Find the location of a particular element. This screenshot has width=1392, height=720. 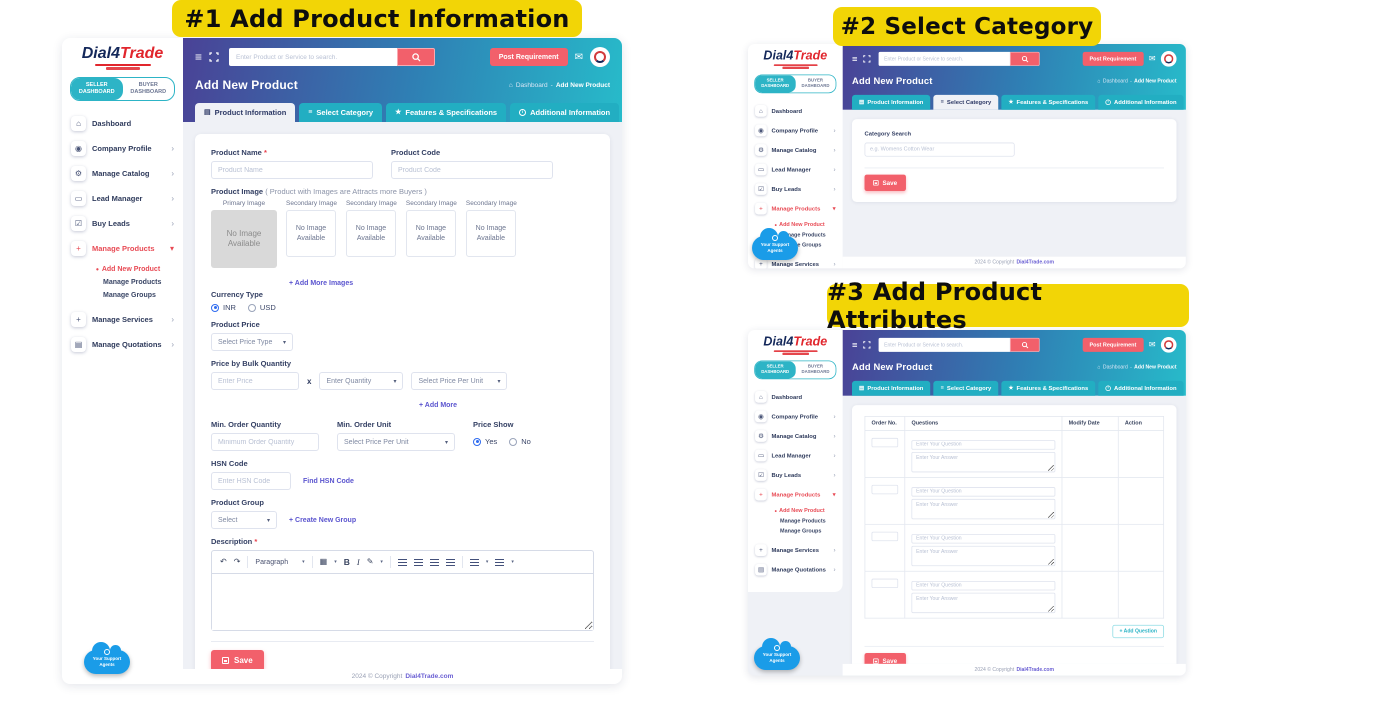

price-show-yes-radio: Yes is located at coordinates (485, 441).